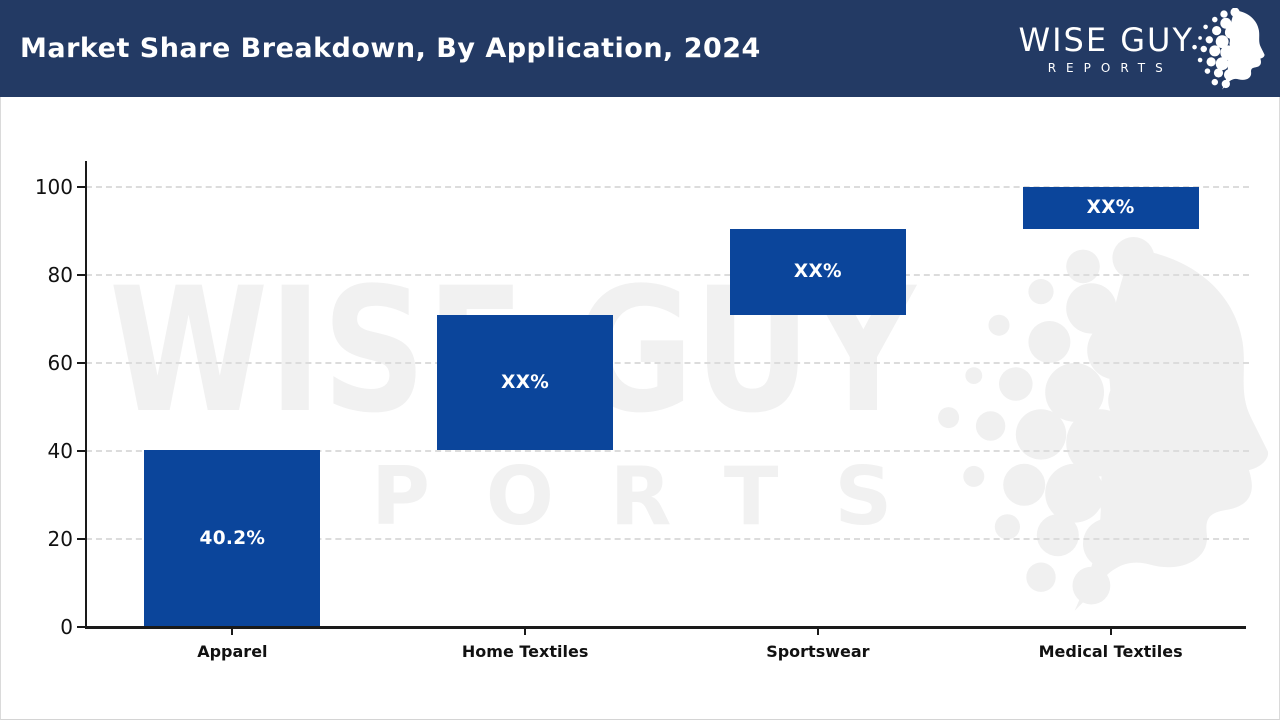 The width and height of the screenshot is (1280, 720). Describe the element at coordinates (53, 187) in the screenshot. I see `y-tick-label: 100` at that location.